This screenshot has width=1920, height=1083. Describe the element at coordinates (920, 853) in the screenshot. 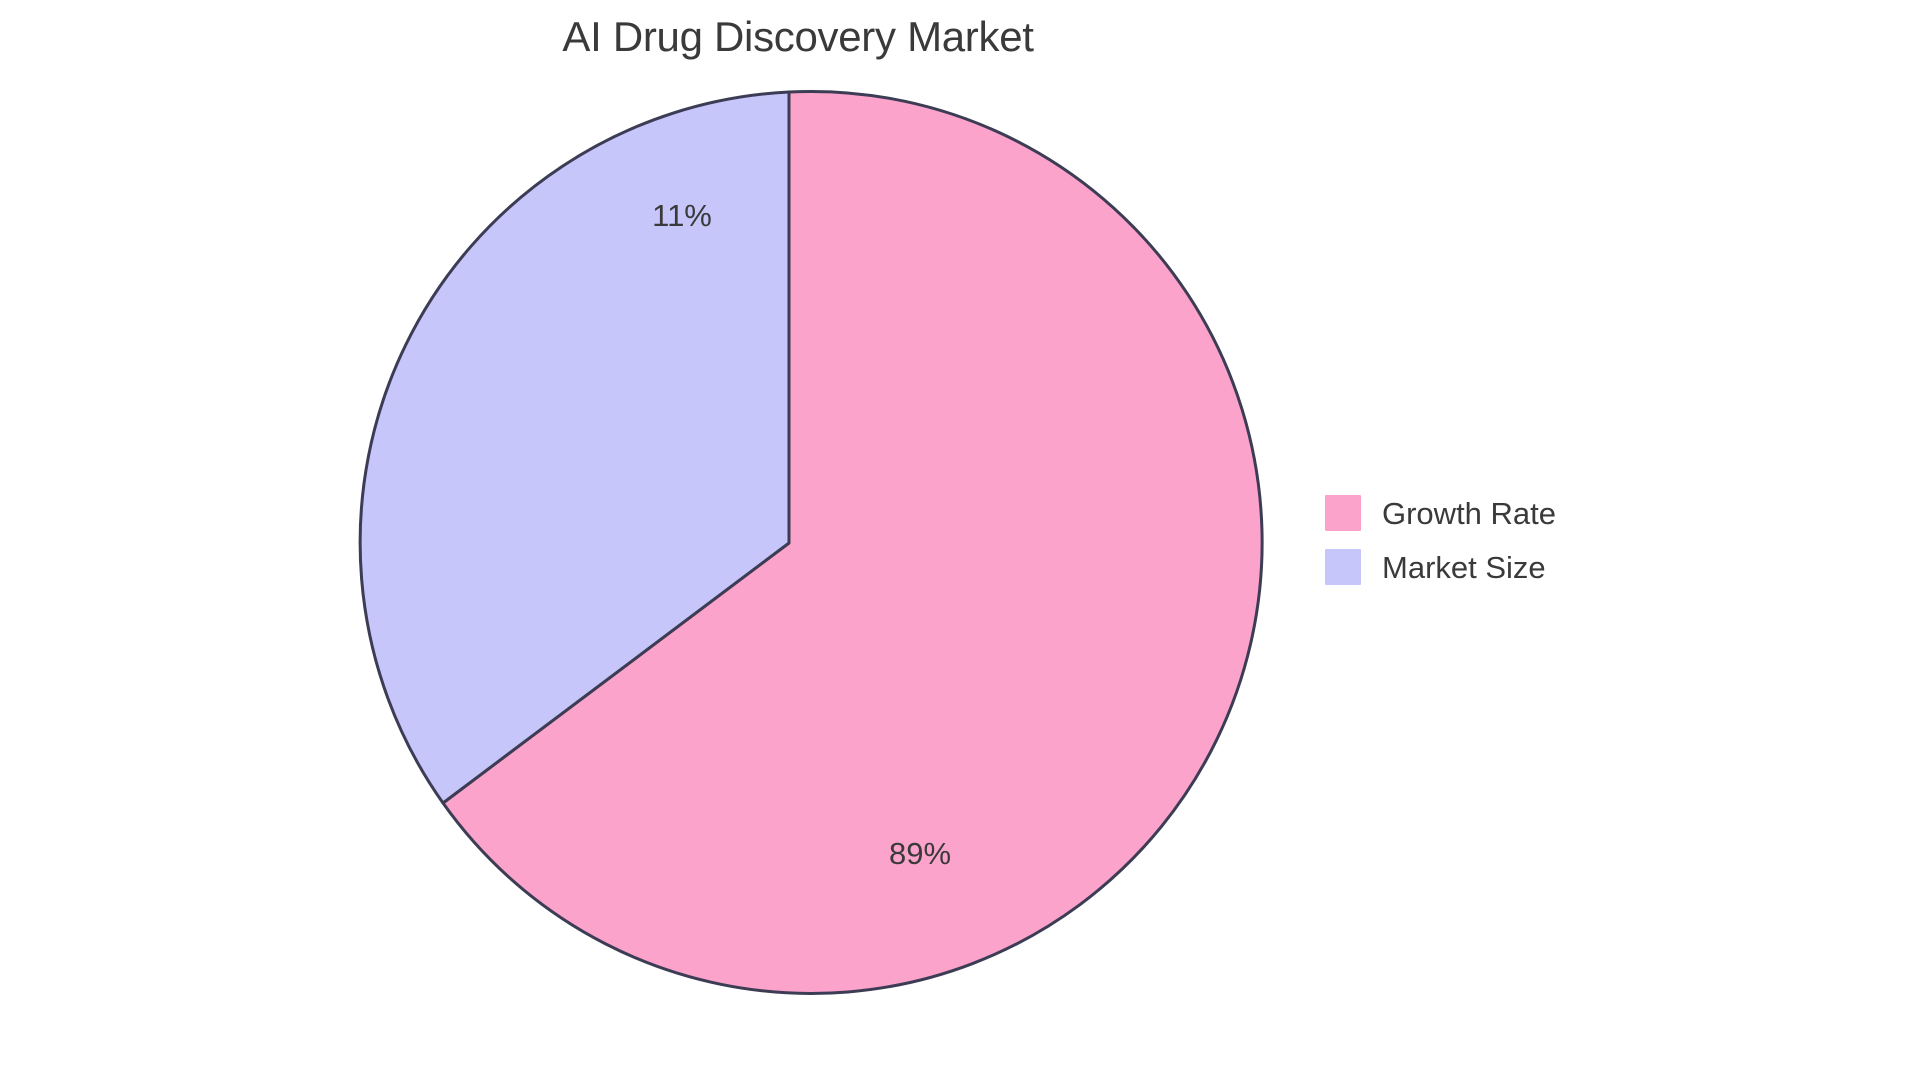

I see `slice-label-growth-rate: 89%` at that location.